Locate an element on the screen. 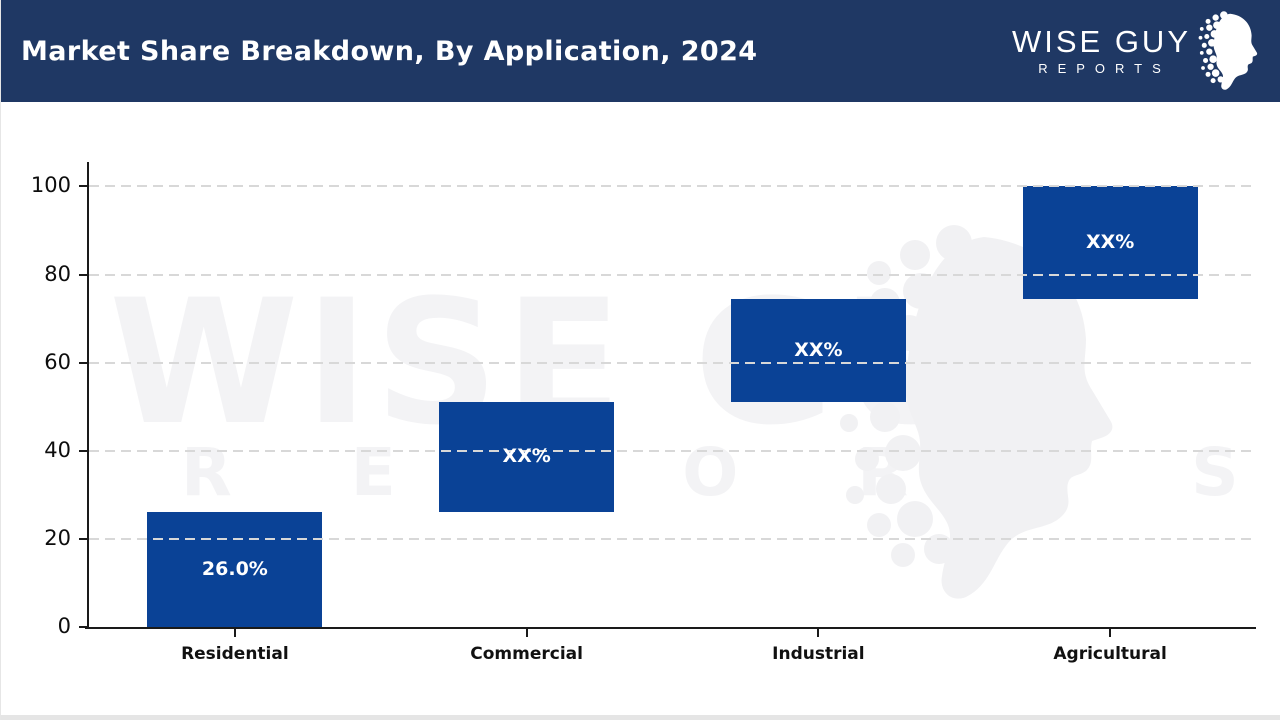 This screenshot has width=1280, height=720. x-tick-industrial is located at coordinates (818, 633).